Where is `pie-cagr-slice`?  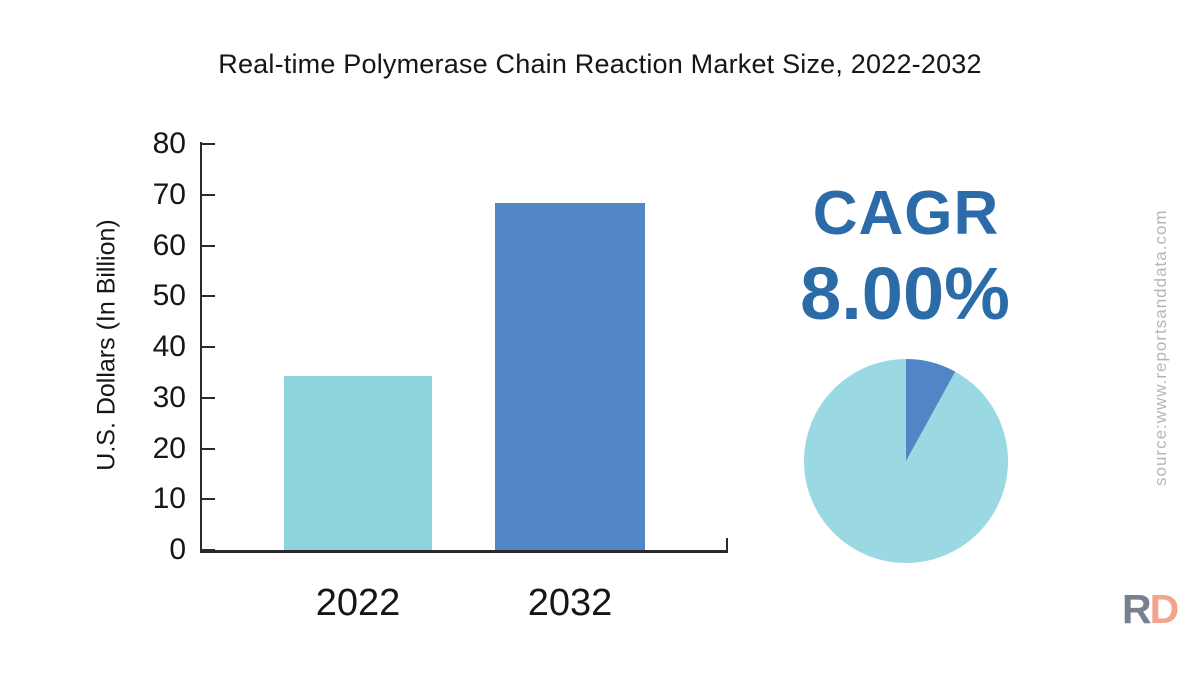
pie-cagr-slice is located at coordinates (931, 410).